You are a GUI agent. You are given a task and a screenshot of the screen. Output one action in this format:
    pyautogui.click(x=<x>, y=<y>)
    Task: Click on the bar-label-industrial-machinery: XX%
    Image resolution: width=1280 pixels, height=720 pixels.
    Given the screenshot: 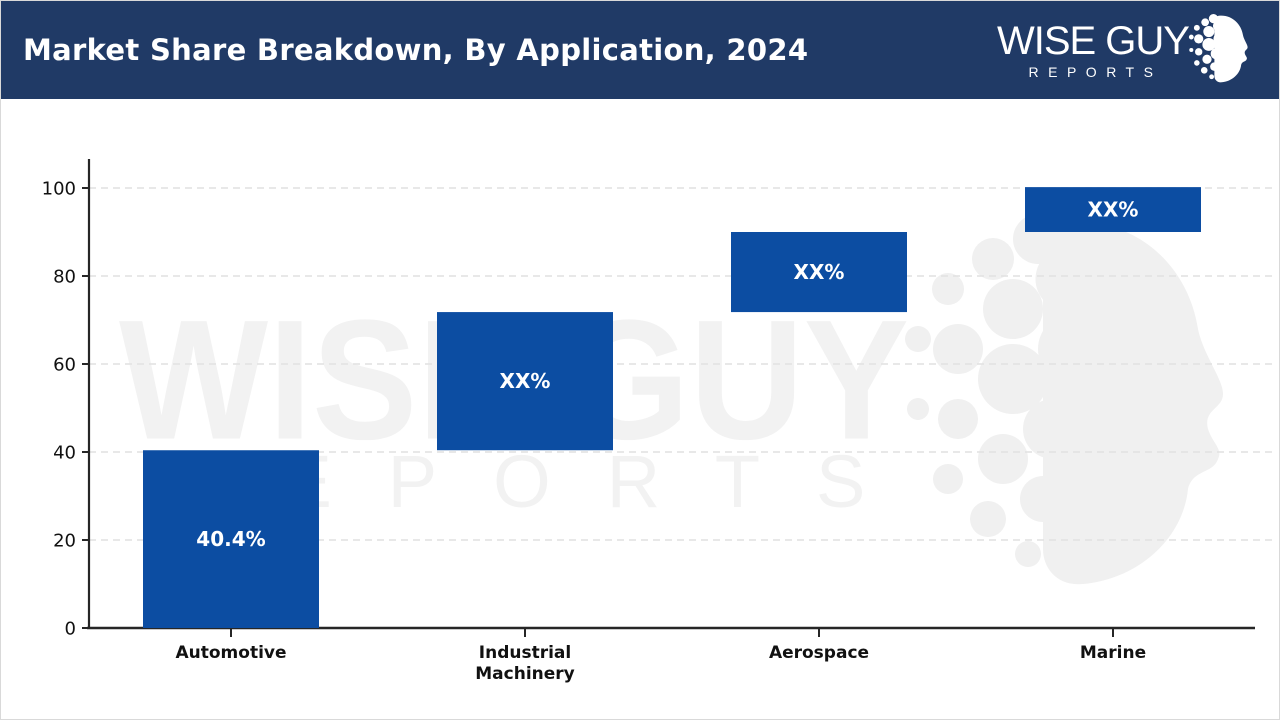 What is the action you would take?
    pyautogui.click(x=525, y=381)
    